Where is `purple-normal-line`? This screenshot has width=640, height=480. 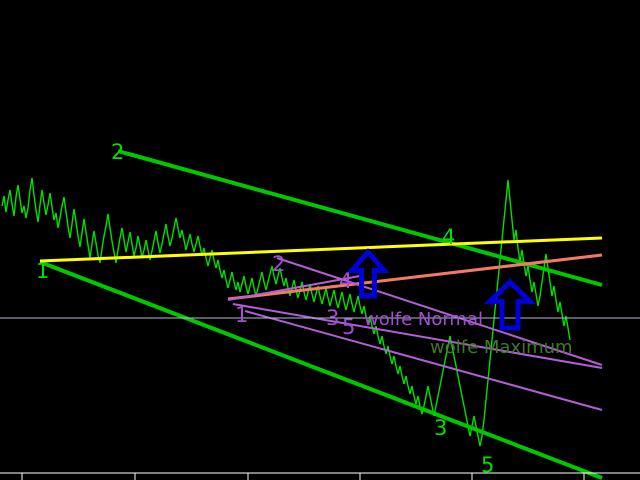
purple-normal-line is located at coordinates (417, 336).